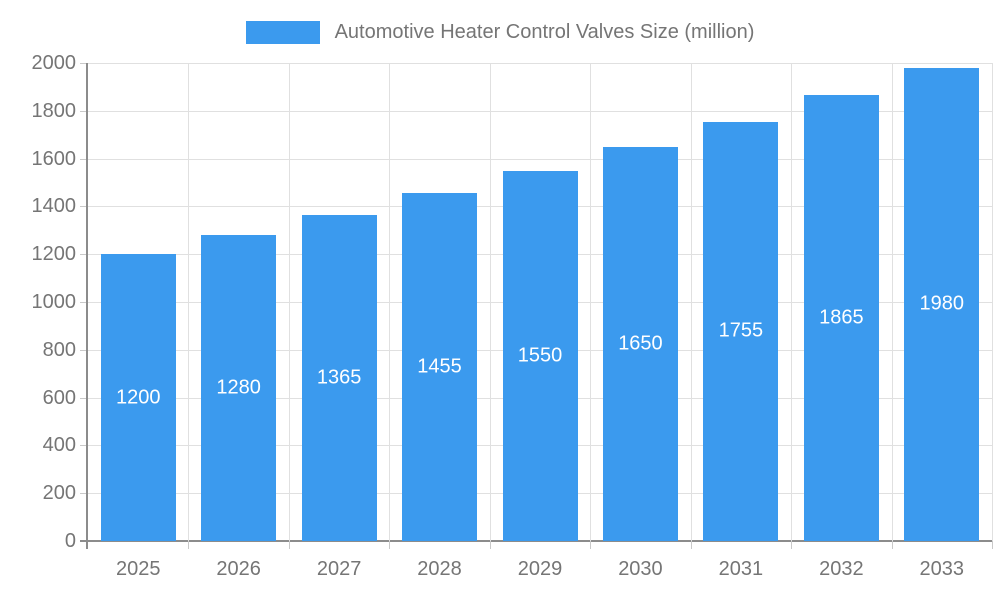  Describe the element at coordinates (841, 569) in the screenshot. I see `x-tick-label: 2032` at that location.